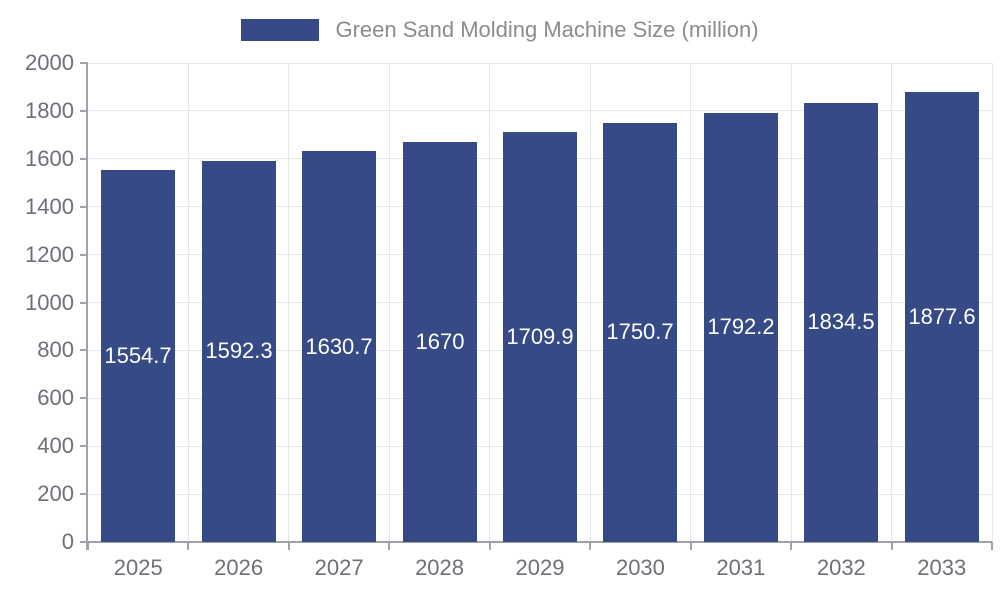 This screenshot has width=1000, height=600. I want to click on y-axis-label: 1000, so click(49, 302).